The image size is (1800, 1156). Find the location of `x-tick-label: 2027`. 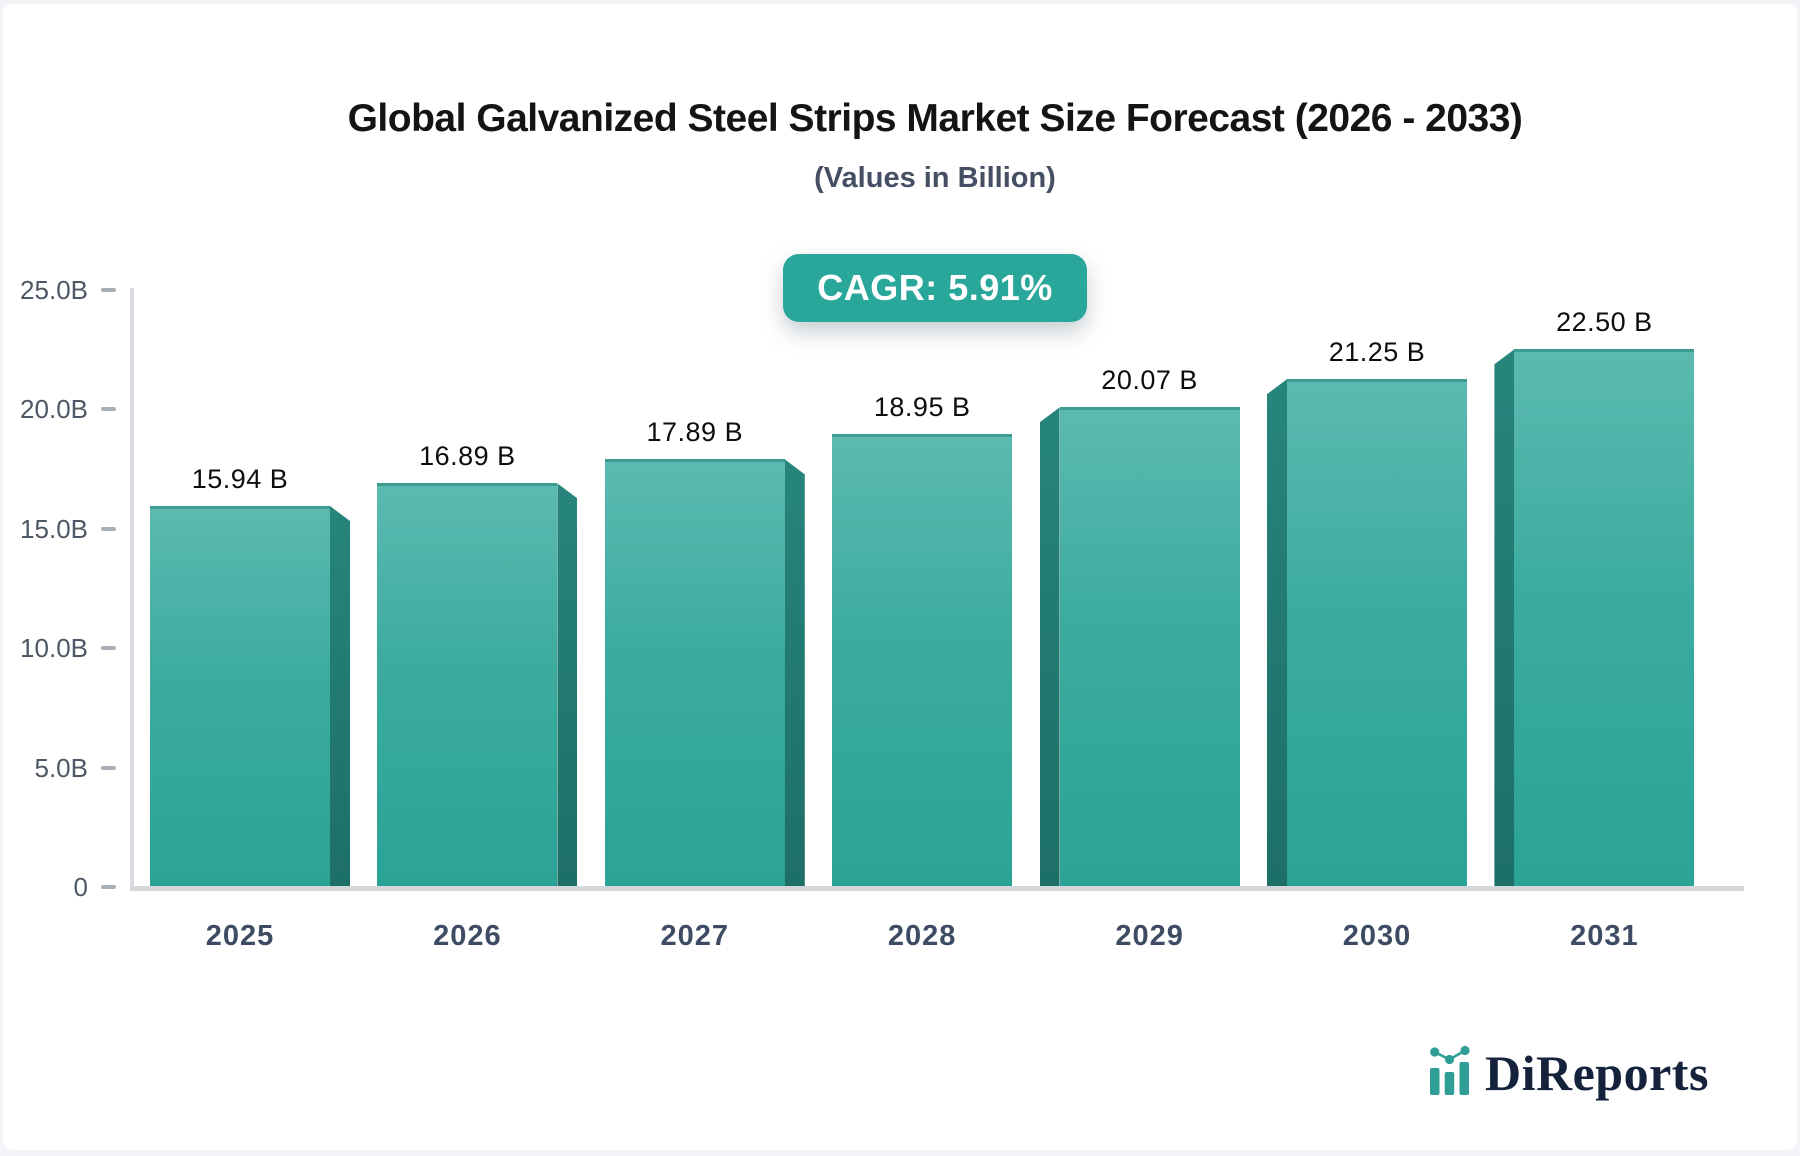

x-tick-label: 2027 is located at coordinates (695, 936).